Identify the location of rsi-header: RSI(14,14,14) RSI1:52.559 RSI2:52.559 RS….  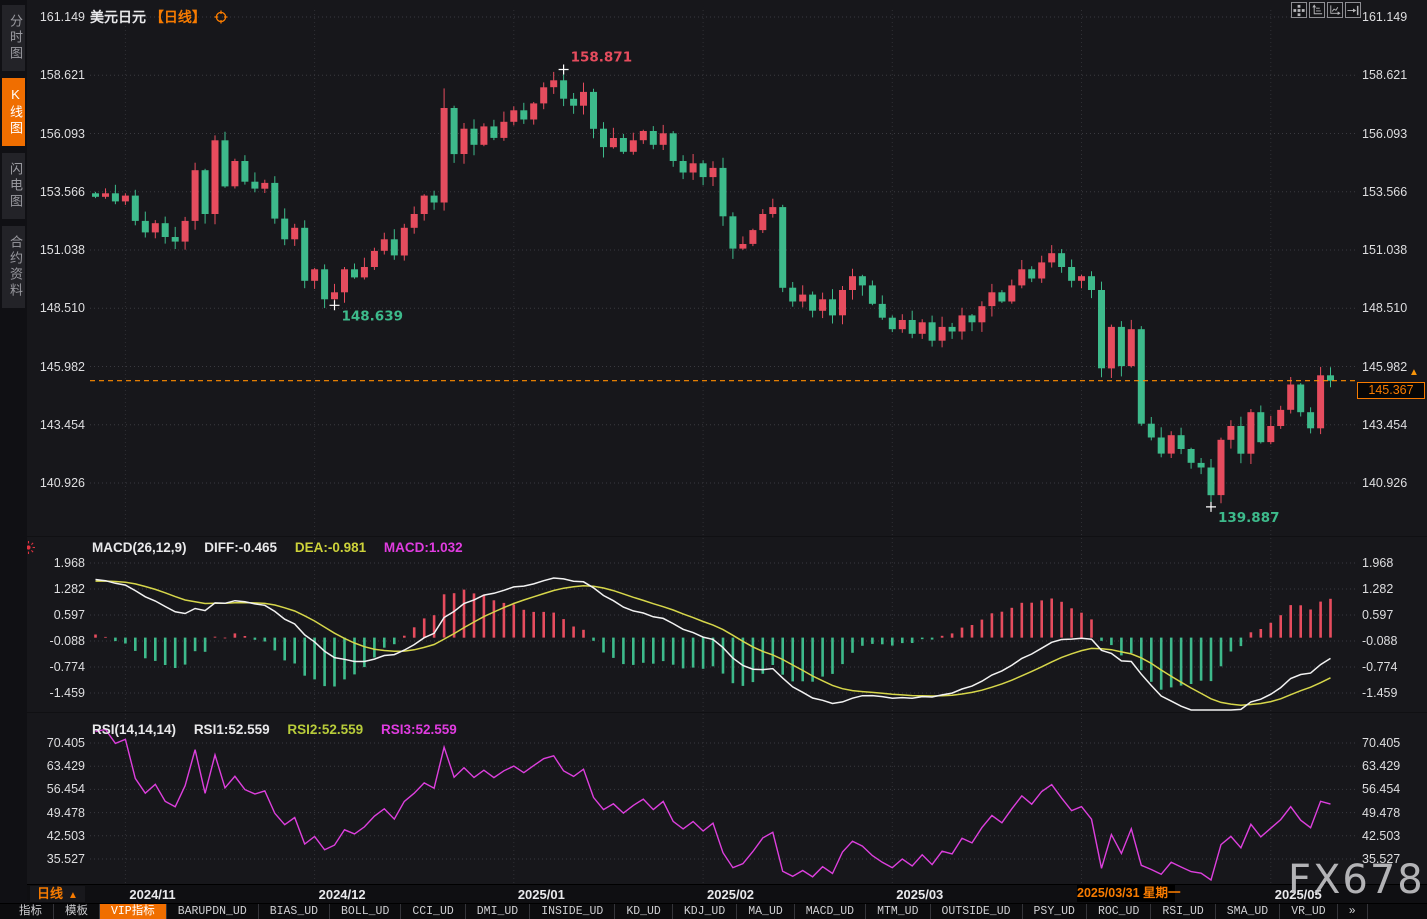
(281, 729).